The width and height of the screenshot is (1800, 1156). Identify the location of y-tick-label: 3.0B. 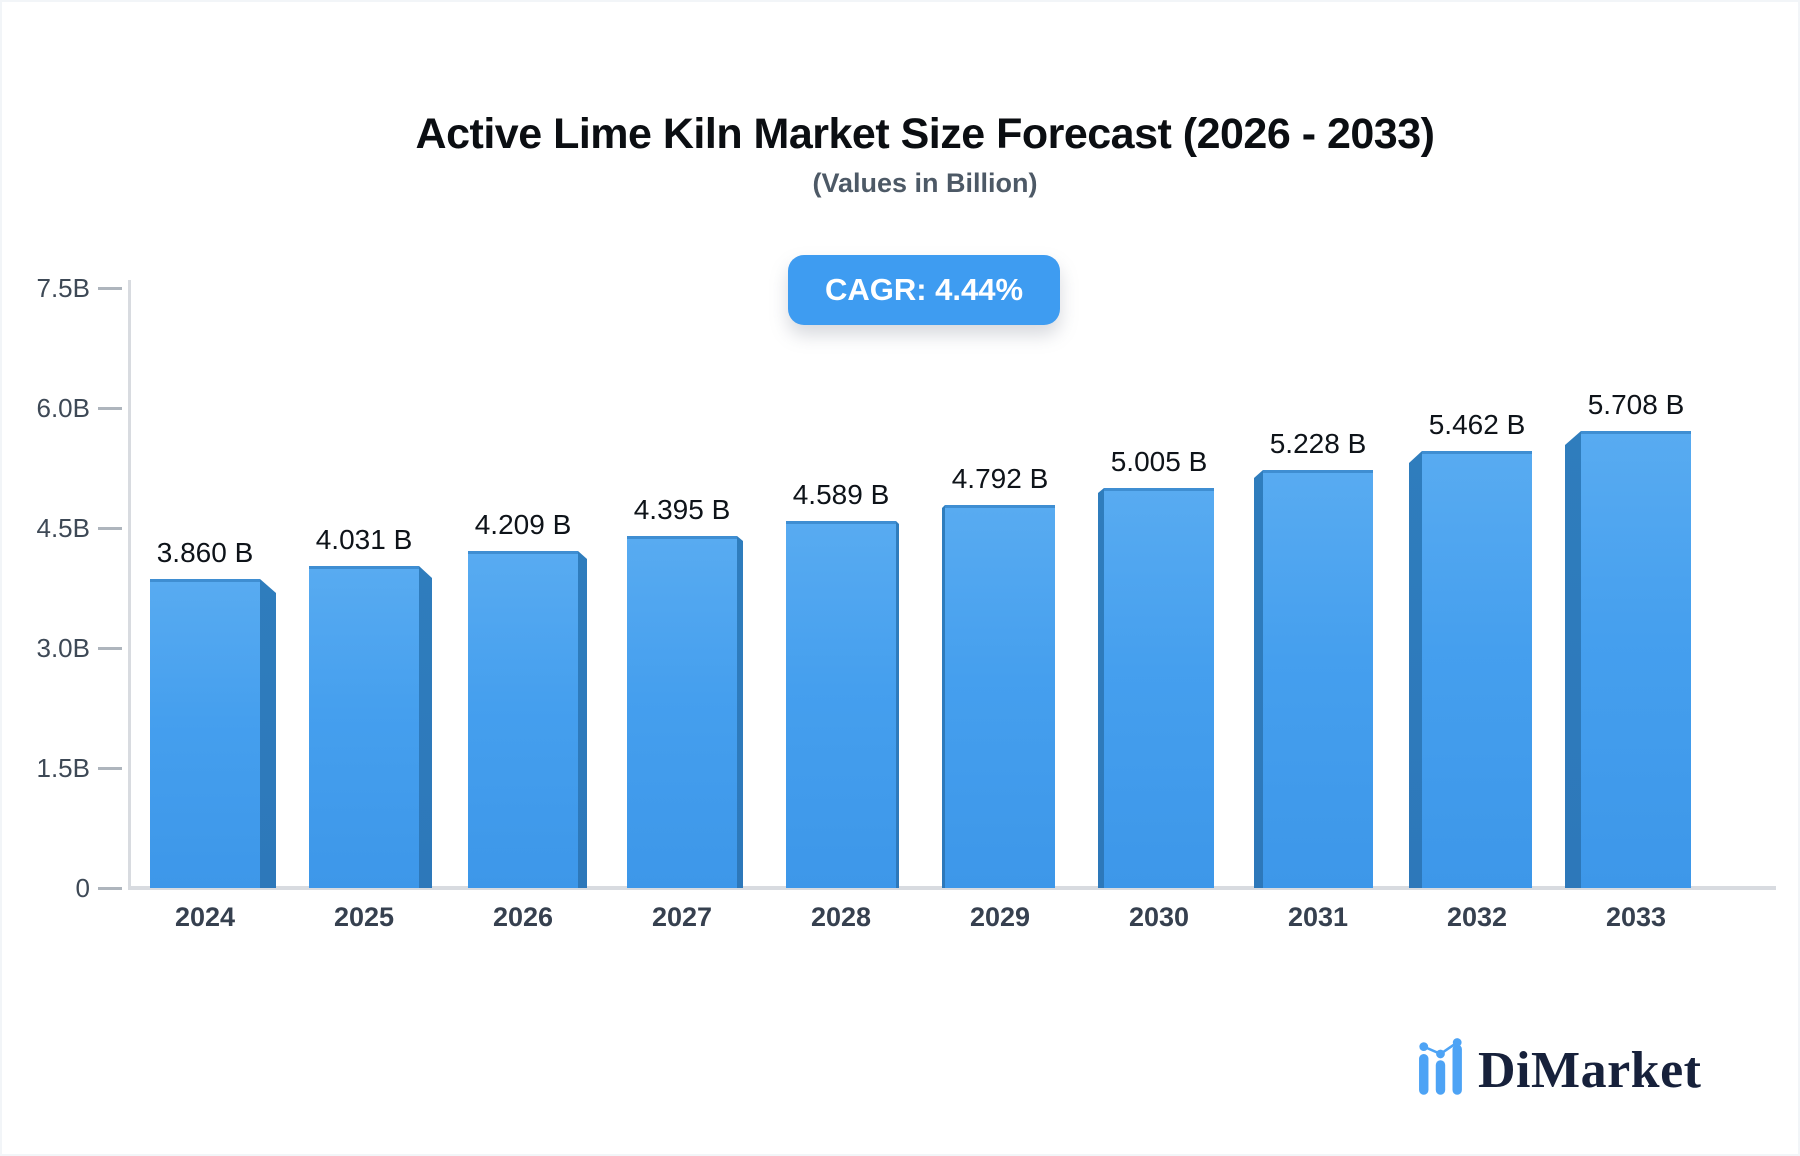
(63, 648).